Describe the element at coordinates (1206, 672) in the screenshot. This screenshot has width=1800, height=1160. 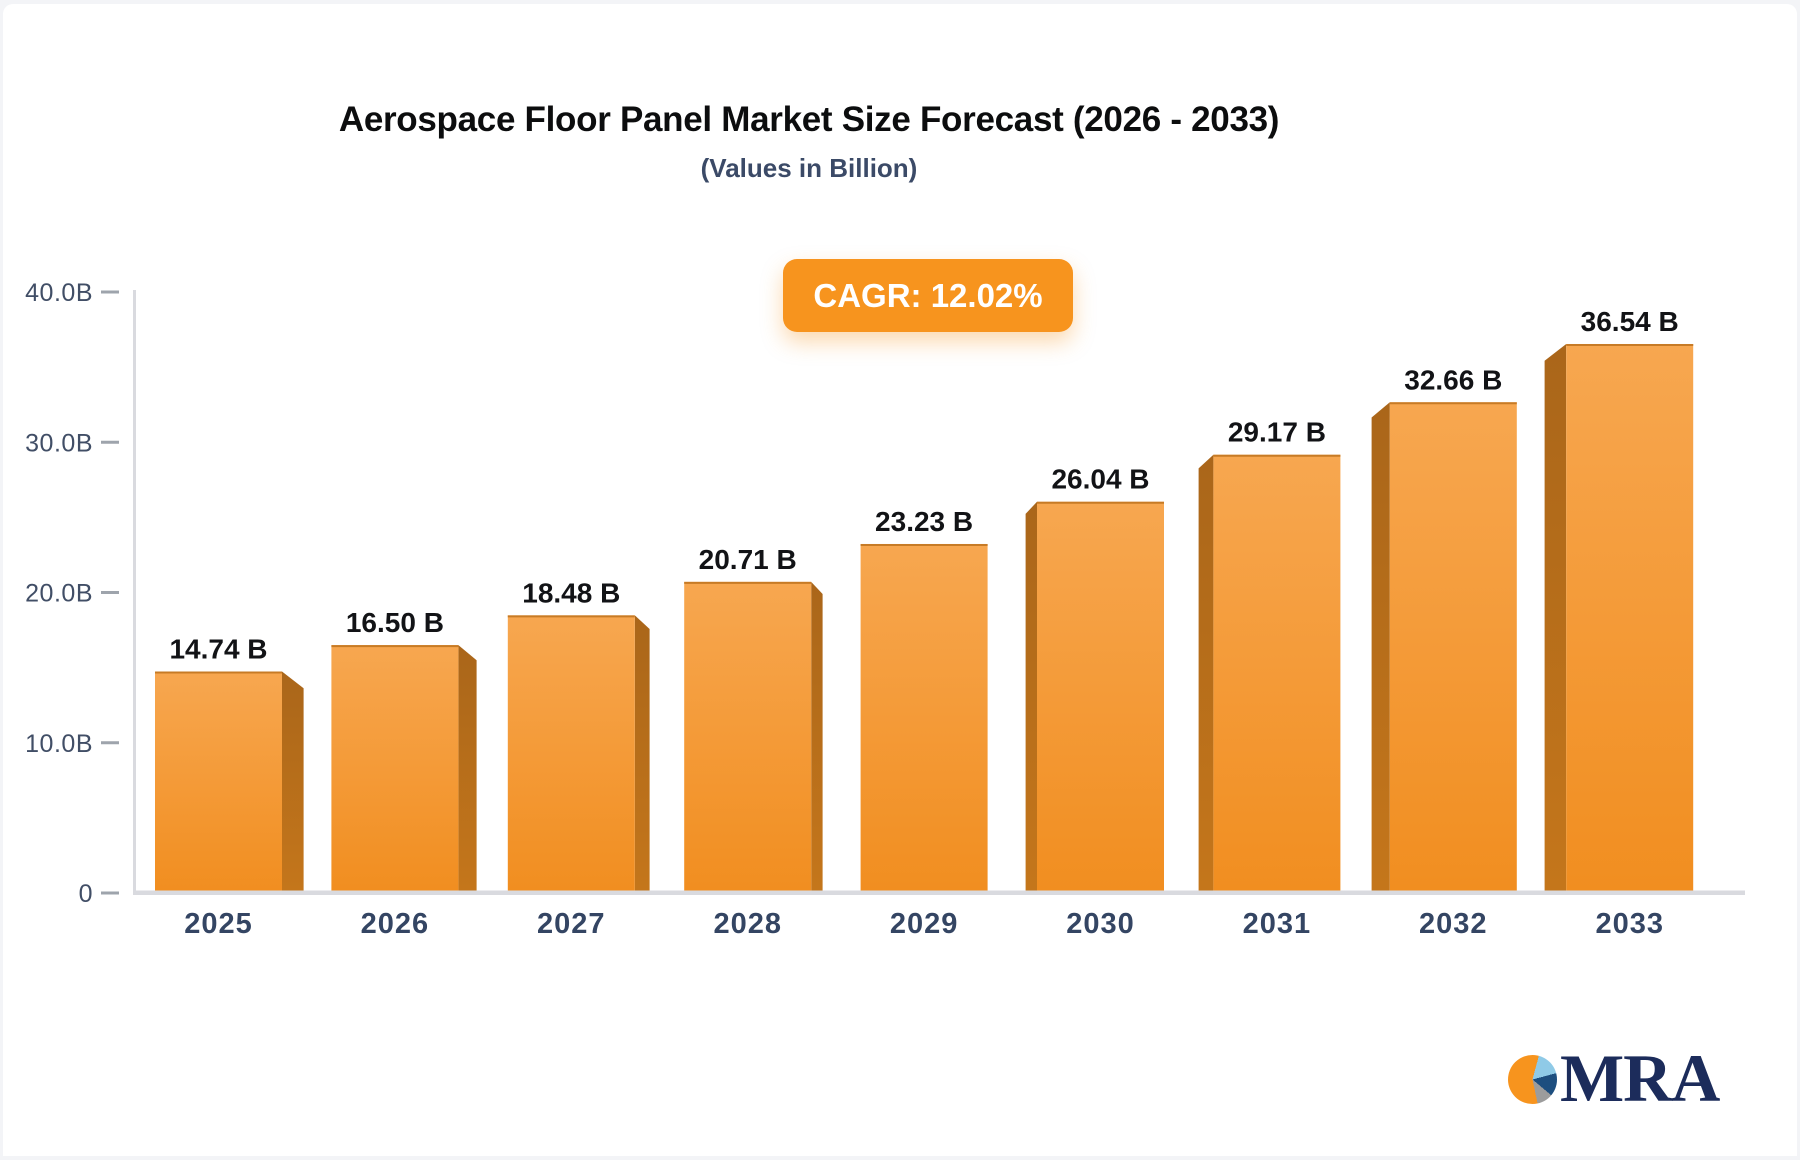
I see `bar-side-face-2031` at that location.